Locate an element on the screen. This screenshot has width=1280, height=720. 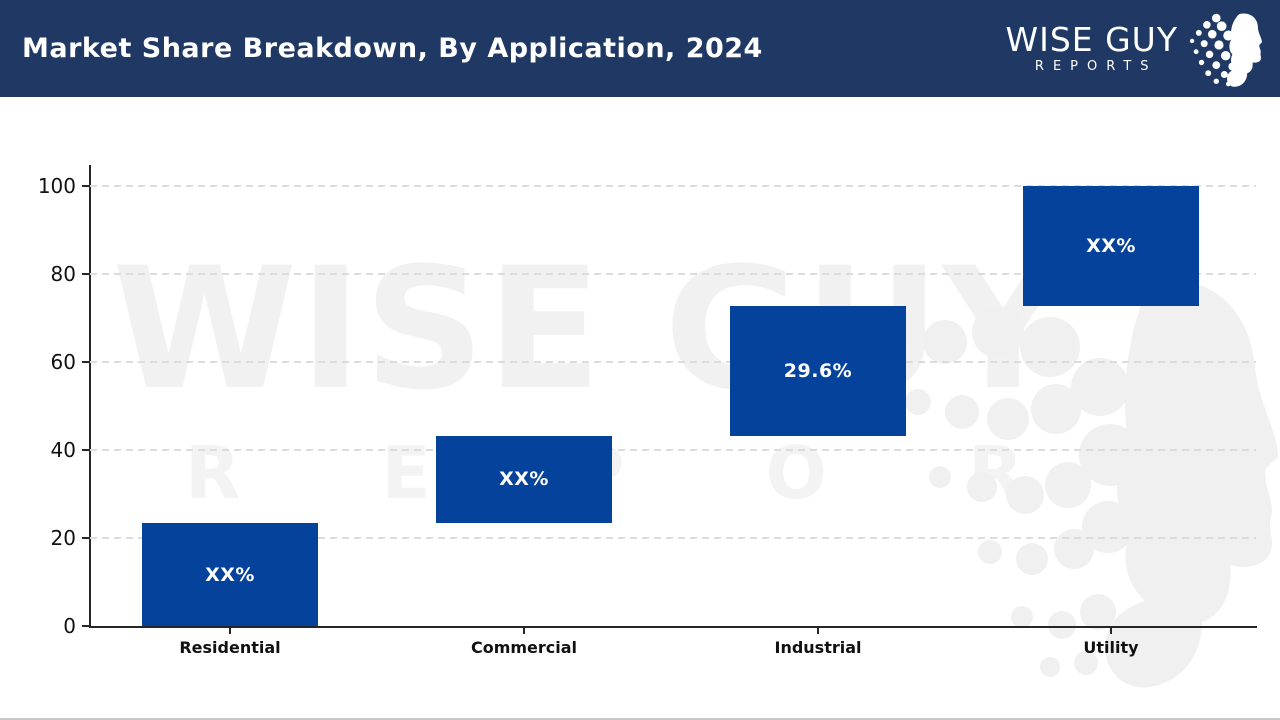
y-tick-label-100: 100 is located at coordinates (56, 186).